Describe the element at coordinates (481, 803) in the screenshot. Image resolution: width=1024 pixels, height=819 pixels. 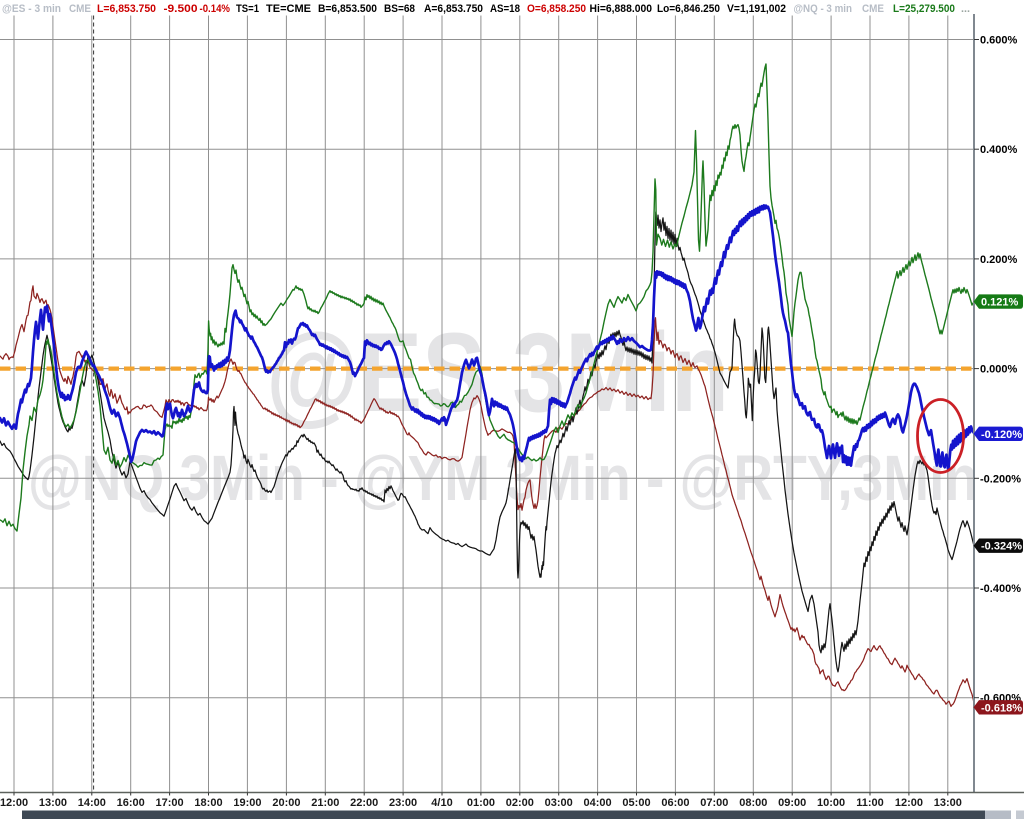
I see `svg-text: 01:00` at that location.